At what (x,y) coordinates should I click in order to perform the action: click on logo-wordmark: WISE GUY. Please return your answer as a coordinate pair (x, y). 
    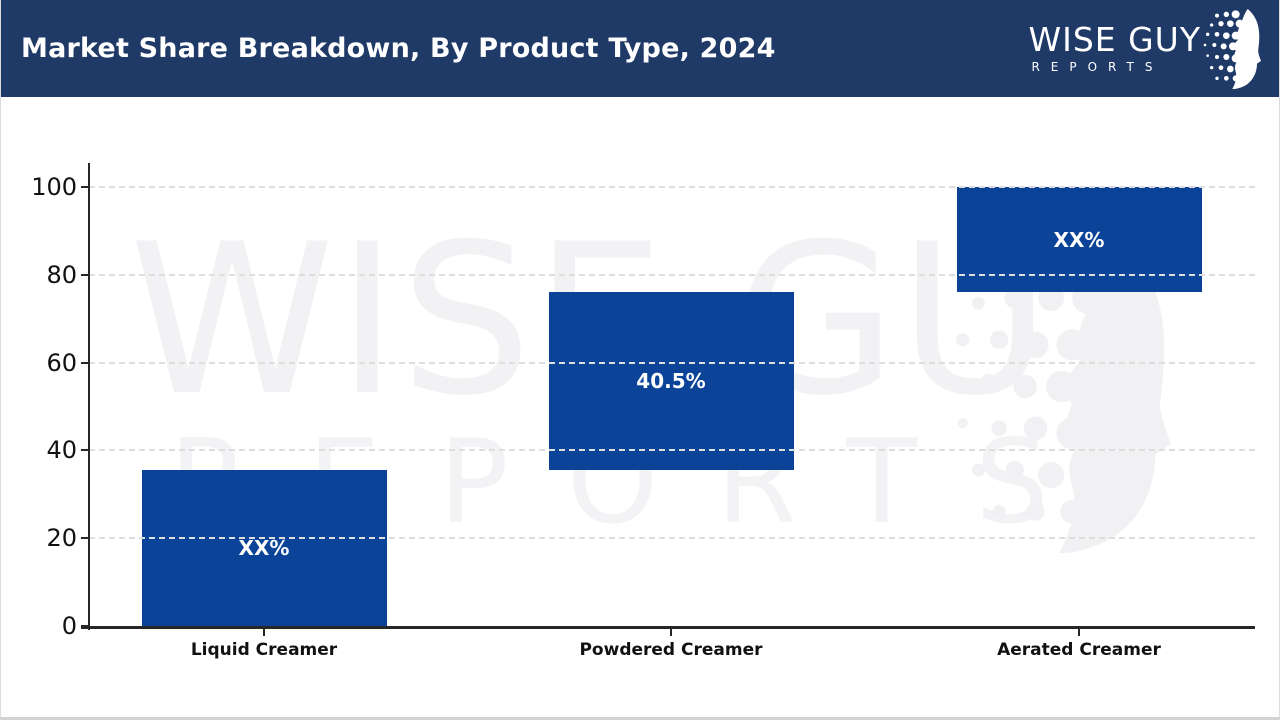
    Looking at the image, I should click on (1114, 39).